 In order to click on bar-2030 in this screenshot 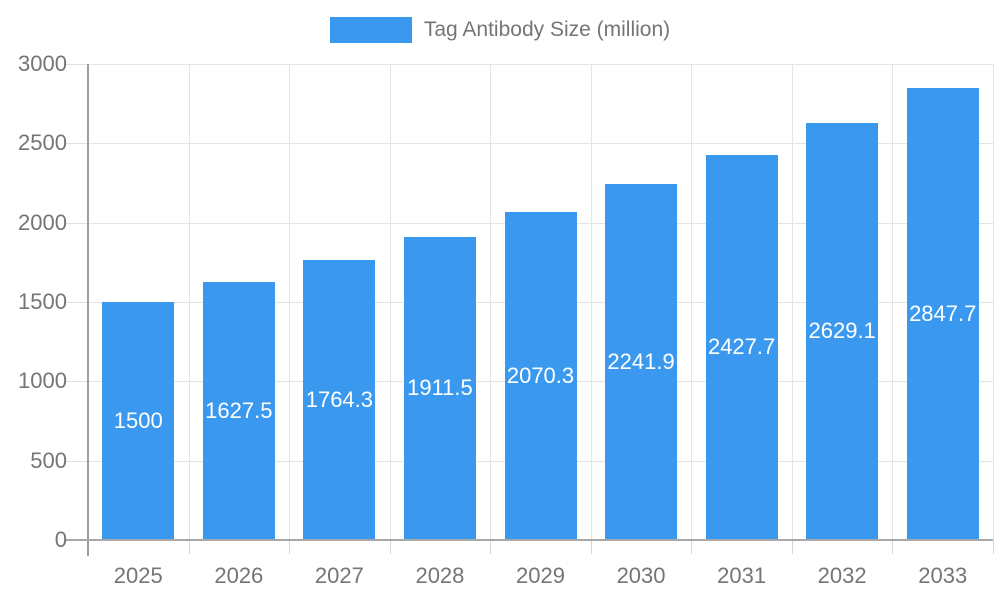, I will do `click(641, 362)`.